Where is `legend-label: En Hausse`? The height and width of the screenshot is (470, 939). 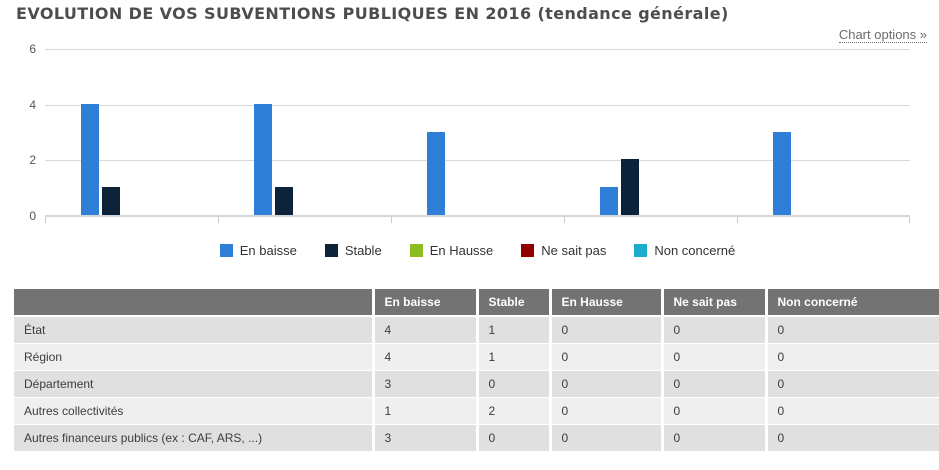 legend-label: En Hausse is located at coordinates (461, 250).